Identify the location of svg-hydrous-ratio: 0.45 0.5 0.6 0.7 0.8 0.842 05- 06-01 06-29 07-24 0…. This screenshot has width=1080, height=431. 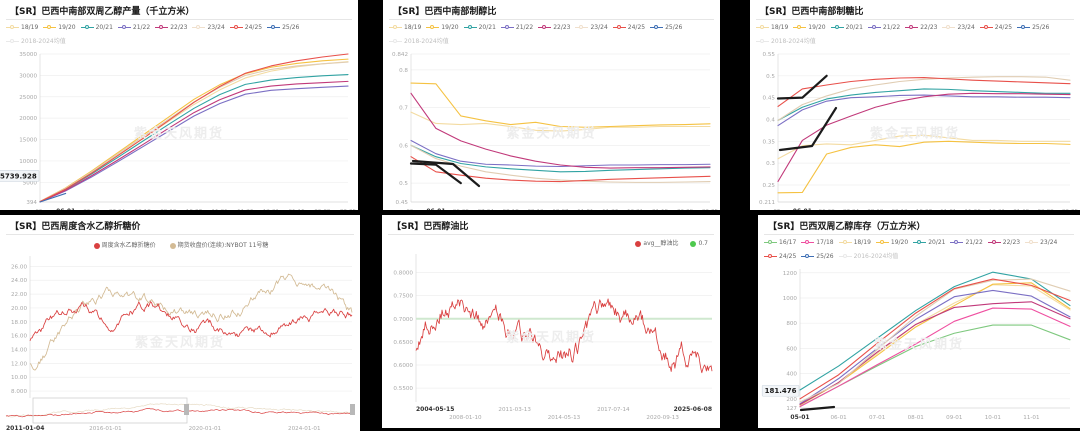
(555, 131).